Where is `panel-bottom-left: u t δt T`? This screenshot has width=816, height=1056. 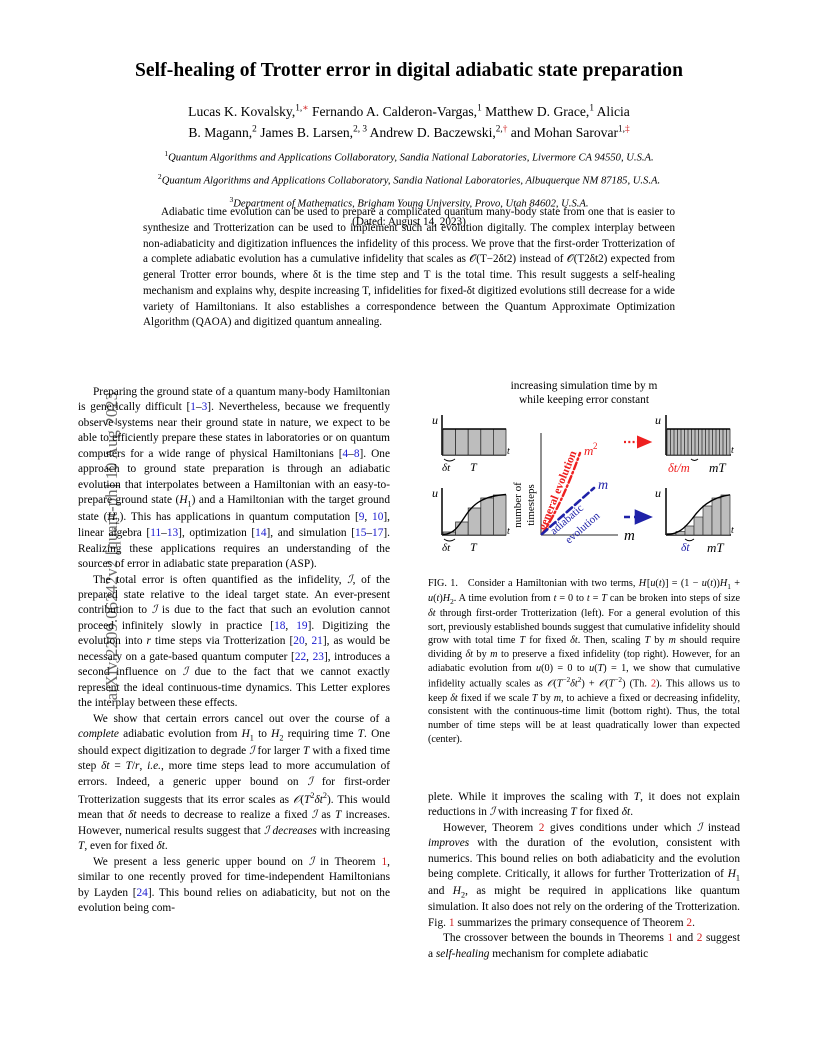 panel-bottom-left: u t δt T is located at coordinates (471, 520).